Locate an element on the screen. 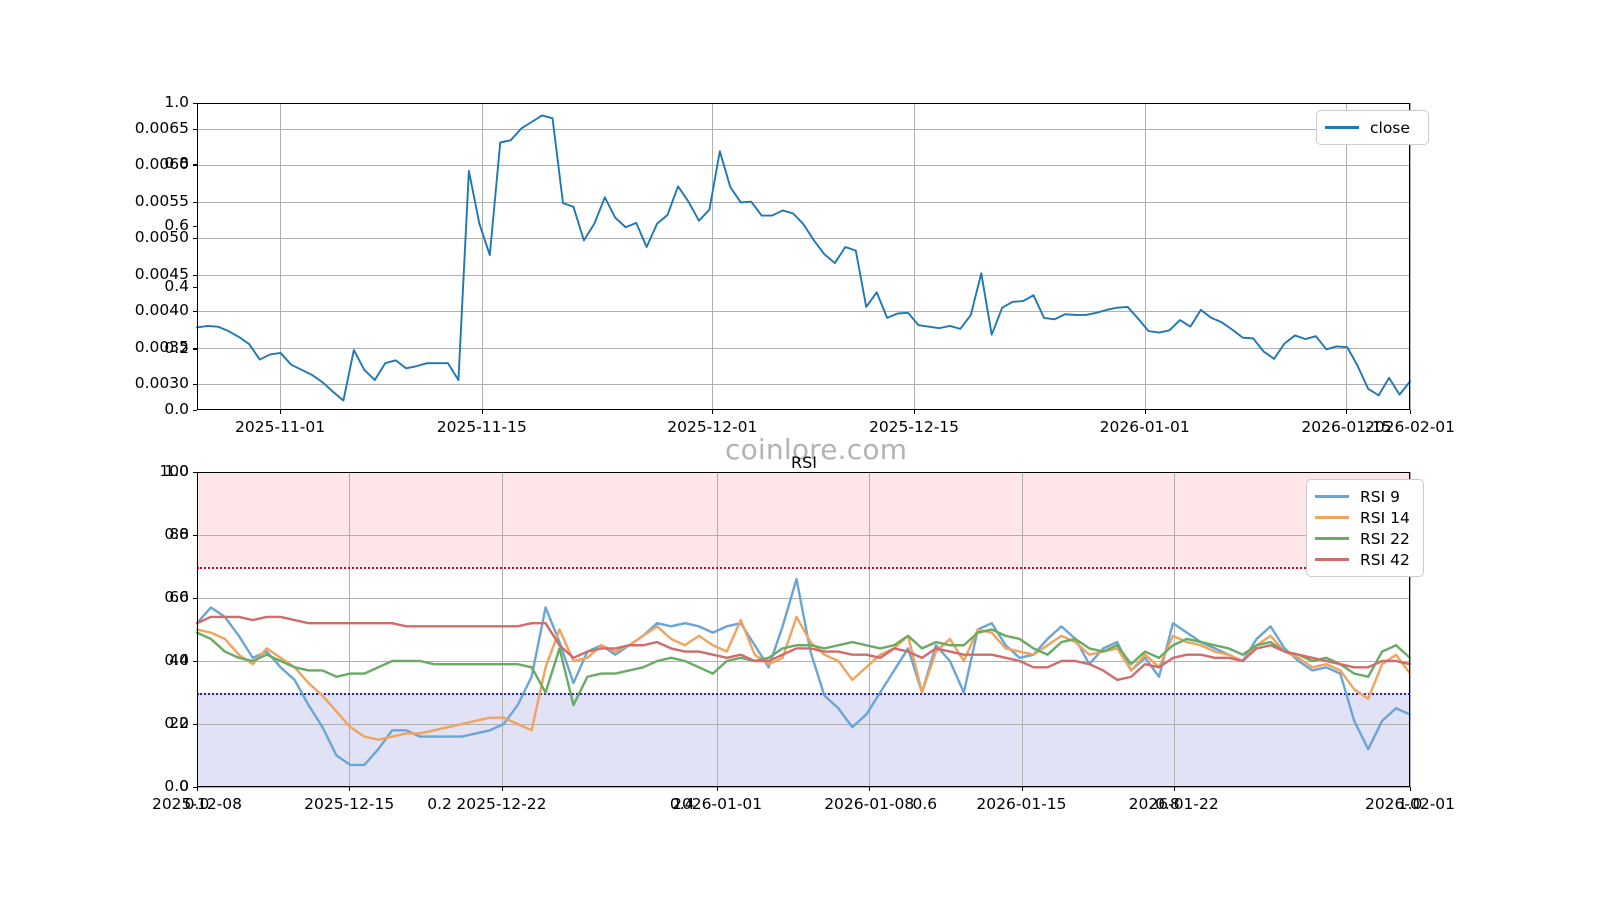 The height and width of the screenshot is (900, 1600). rsi-x-tick-label: 2025-12-08 is located at coordinates (197, 804).